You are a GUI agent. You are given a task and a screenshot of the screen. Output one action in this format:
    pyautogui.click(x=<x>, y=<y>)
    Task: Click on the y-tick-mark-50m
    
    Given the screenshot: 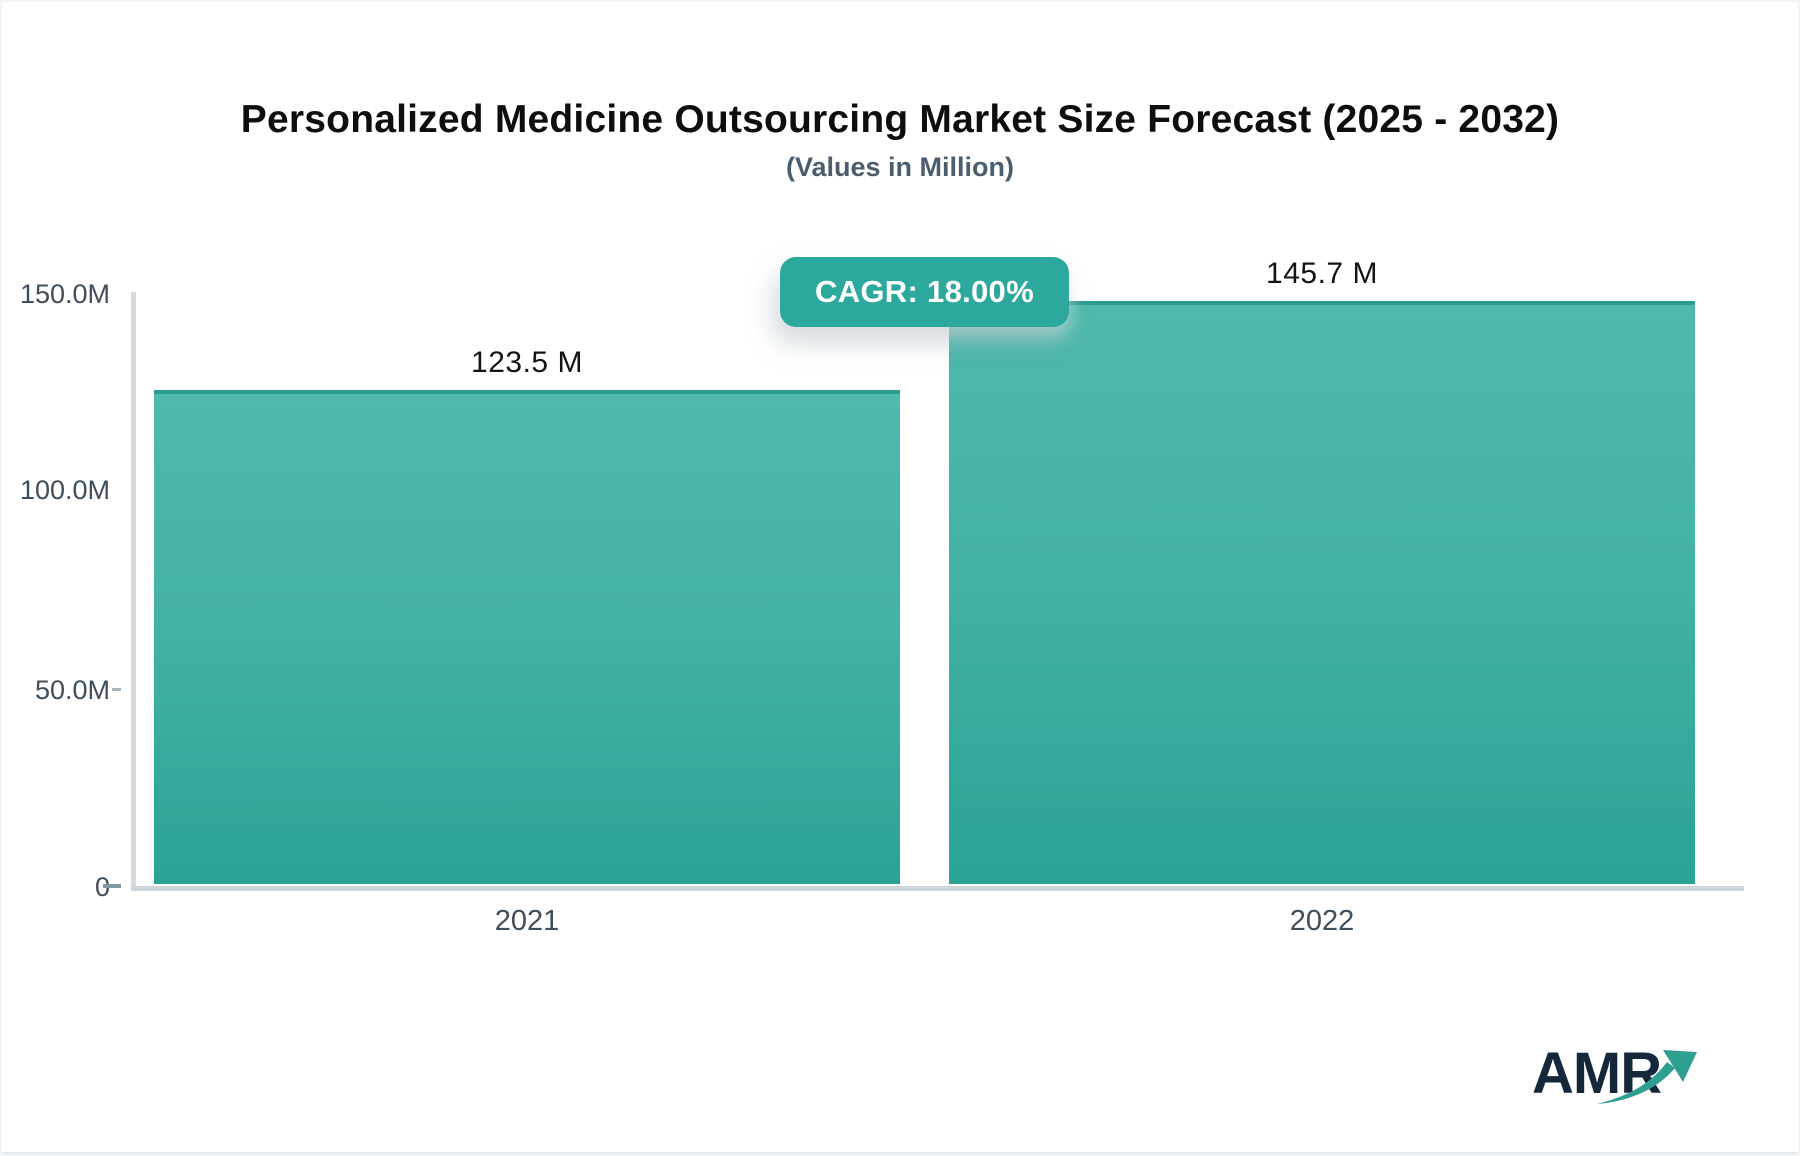 What is the action you would take?
    pyautogui.click(x=116, y=689)
    